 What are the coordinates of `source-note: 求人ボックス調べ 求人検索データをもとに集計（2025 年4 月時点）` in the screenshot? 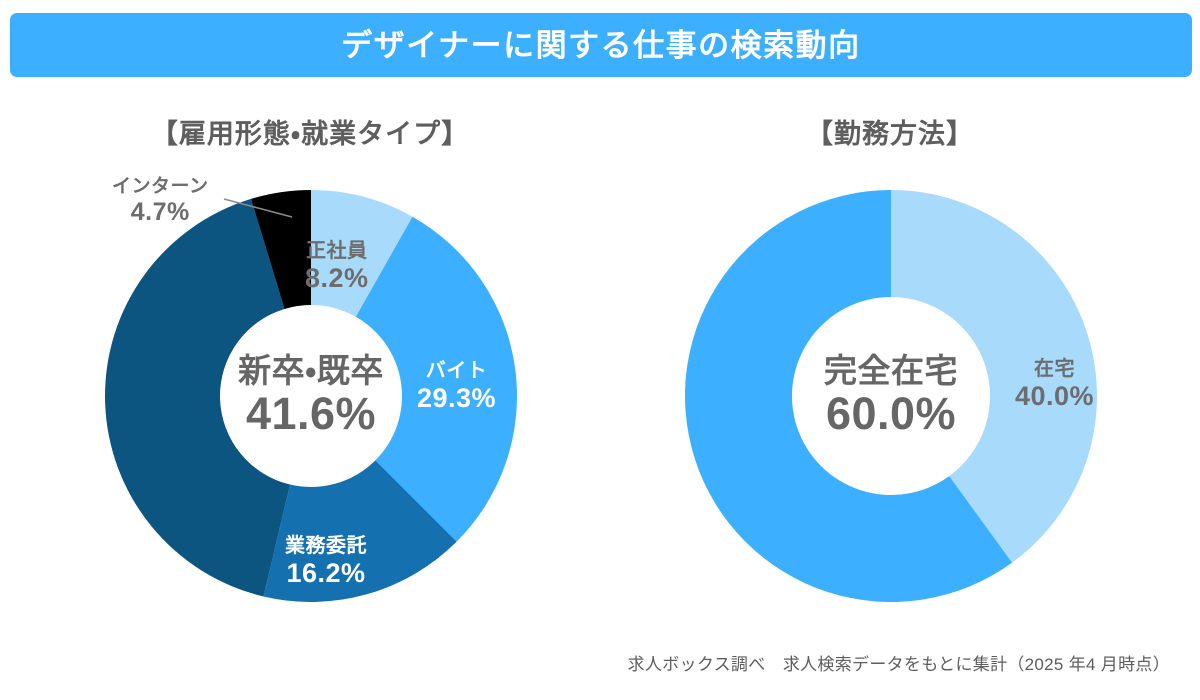 It's located at (898, 664).